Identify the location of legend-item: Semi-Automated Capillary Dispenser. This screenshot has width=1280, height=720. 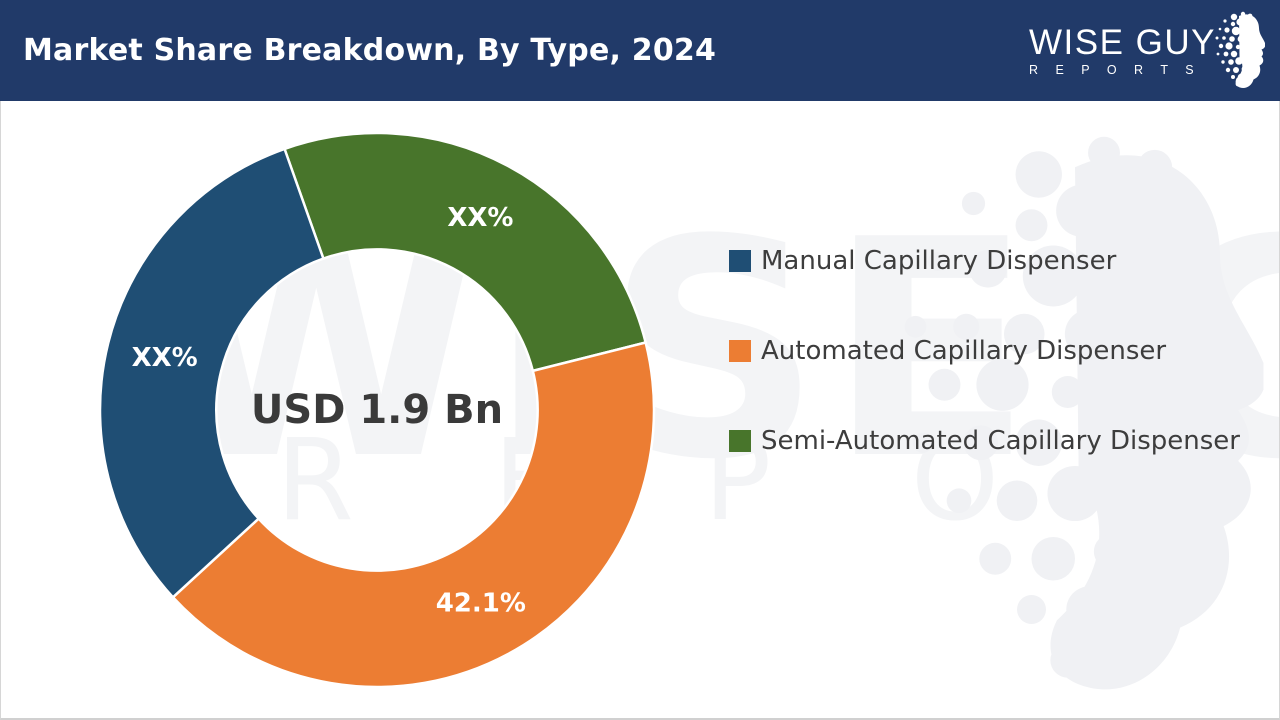
(984, 440).